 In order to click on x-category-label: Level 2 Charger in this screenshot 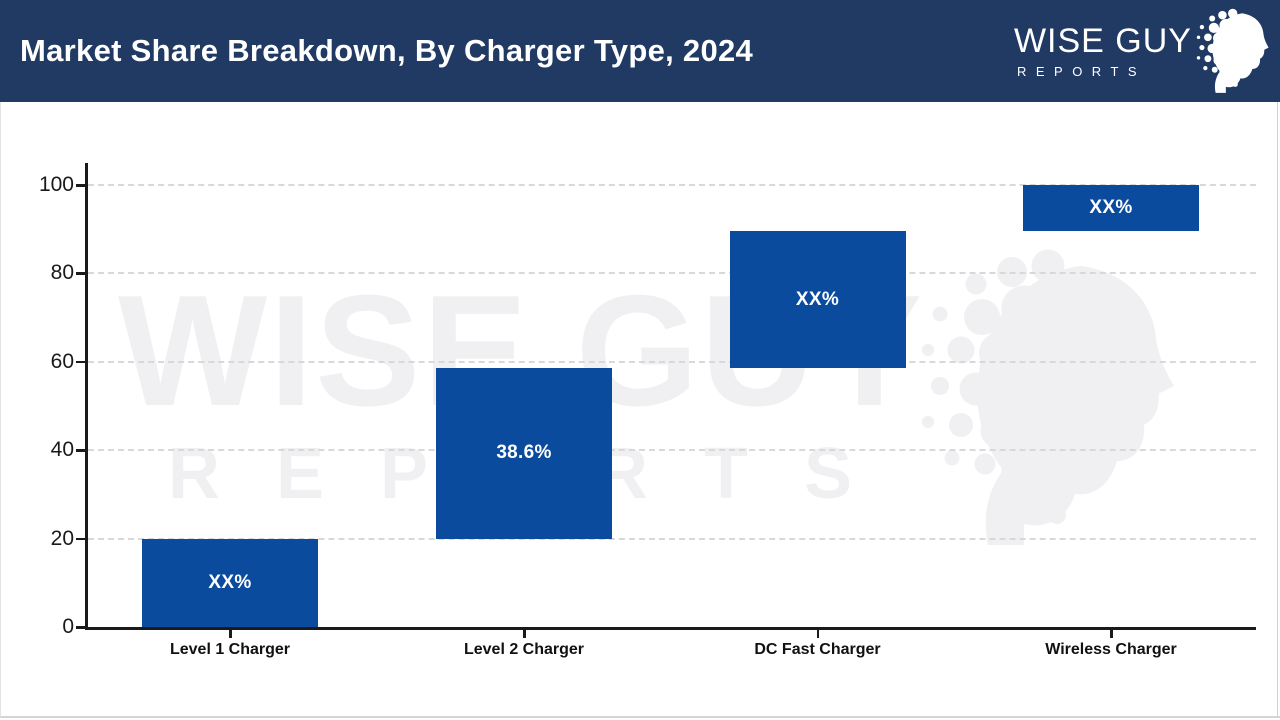, I will do `click(524, 649)`.